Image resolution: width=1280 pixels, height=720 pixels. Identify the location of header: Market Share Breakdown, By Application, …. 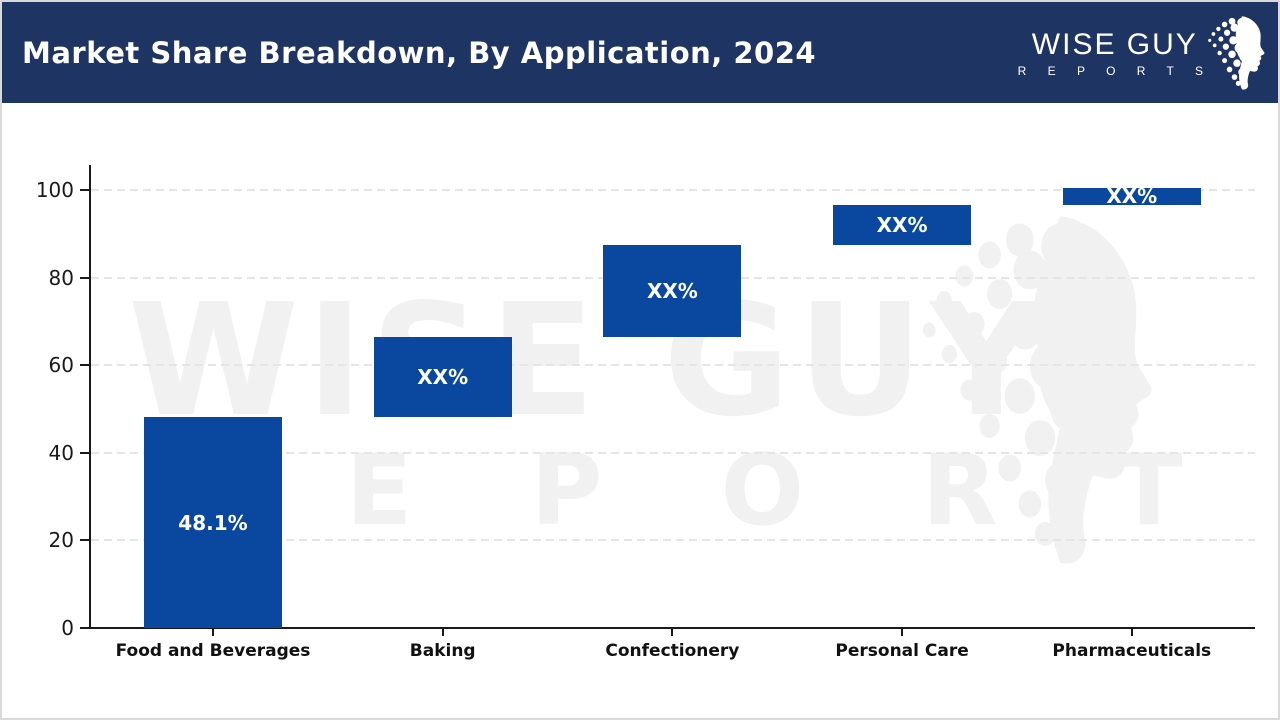
(640, 52).